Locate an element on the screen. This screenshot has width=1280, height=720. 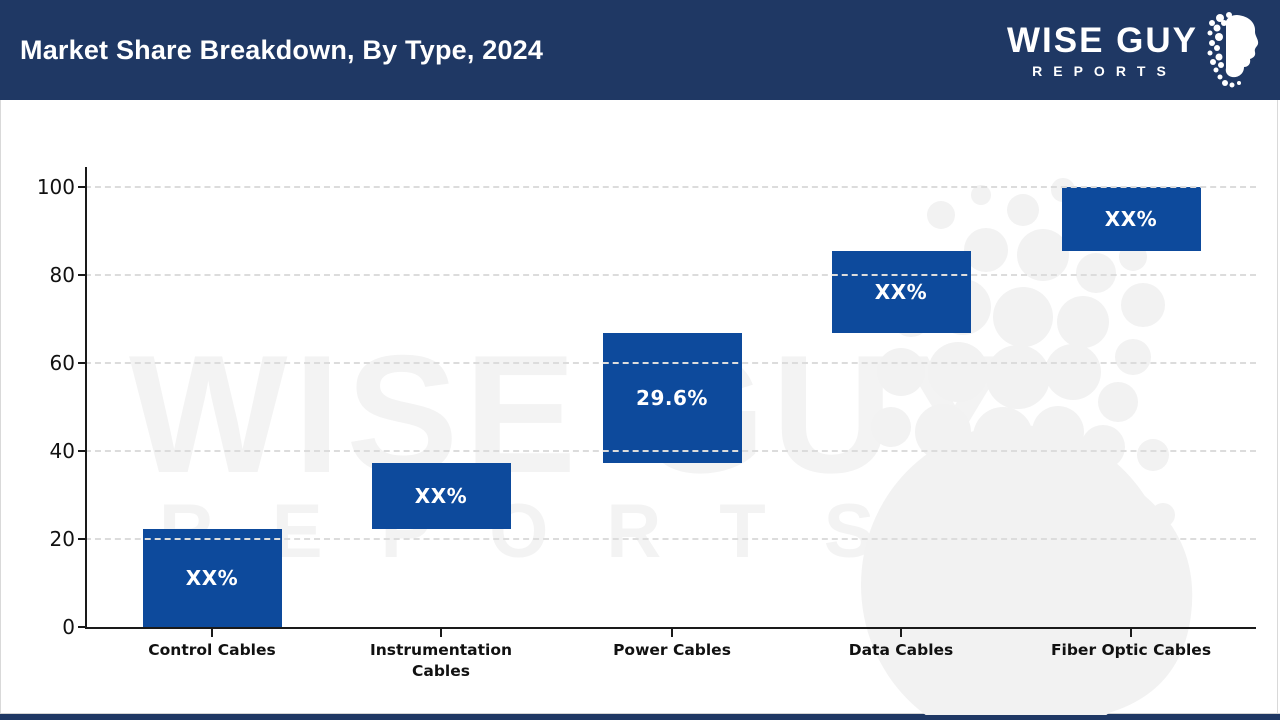
footer-bar is located at coordinates (640, 717).